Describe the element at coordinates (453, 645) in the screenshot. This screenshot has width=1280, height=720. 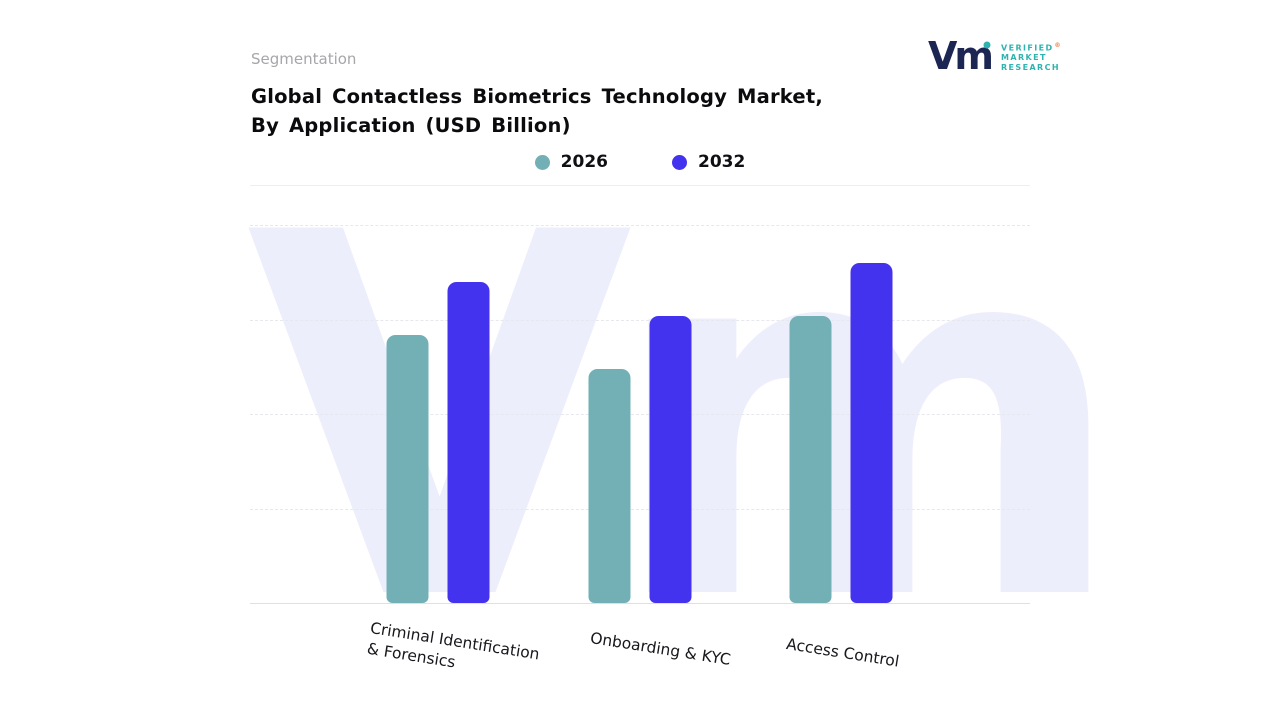
I see `category-label-0: Criminal Identification & Forensics` at that location.